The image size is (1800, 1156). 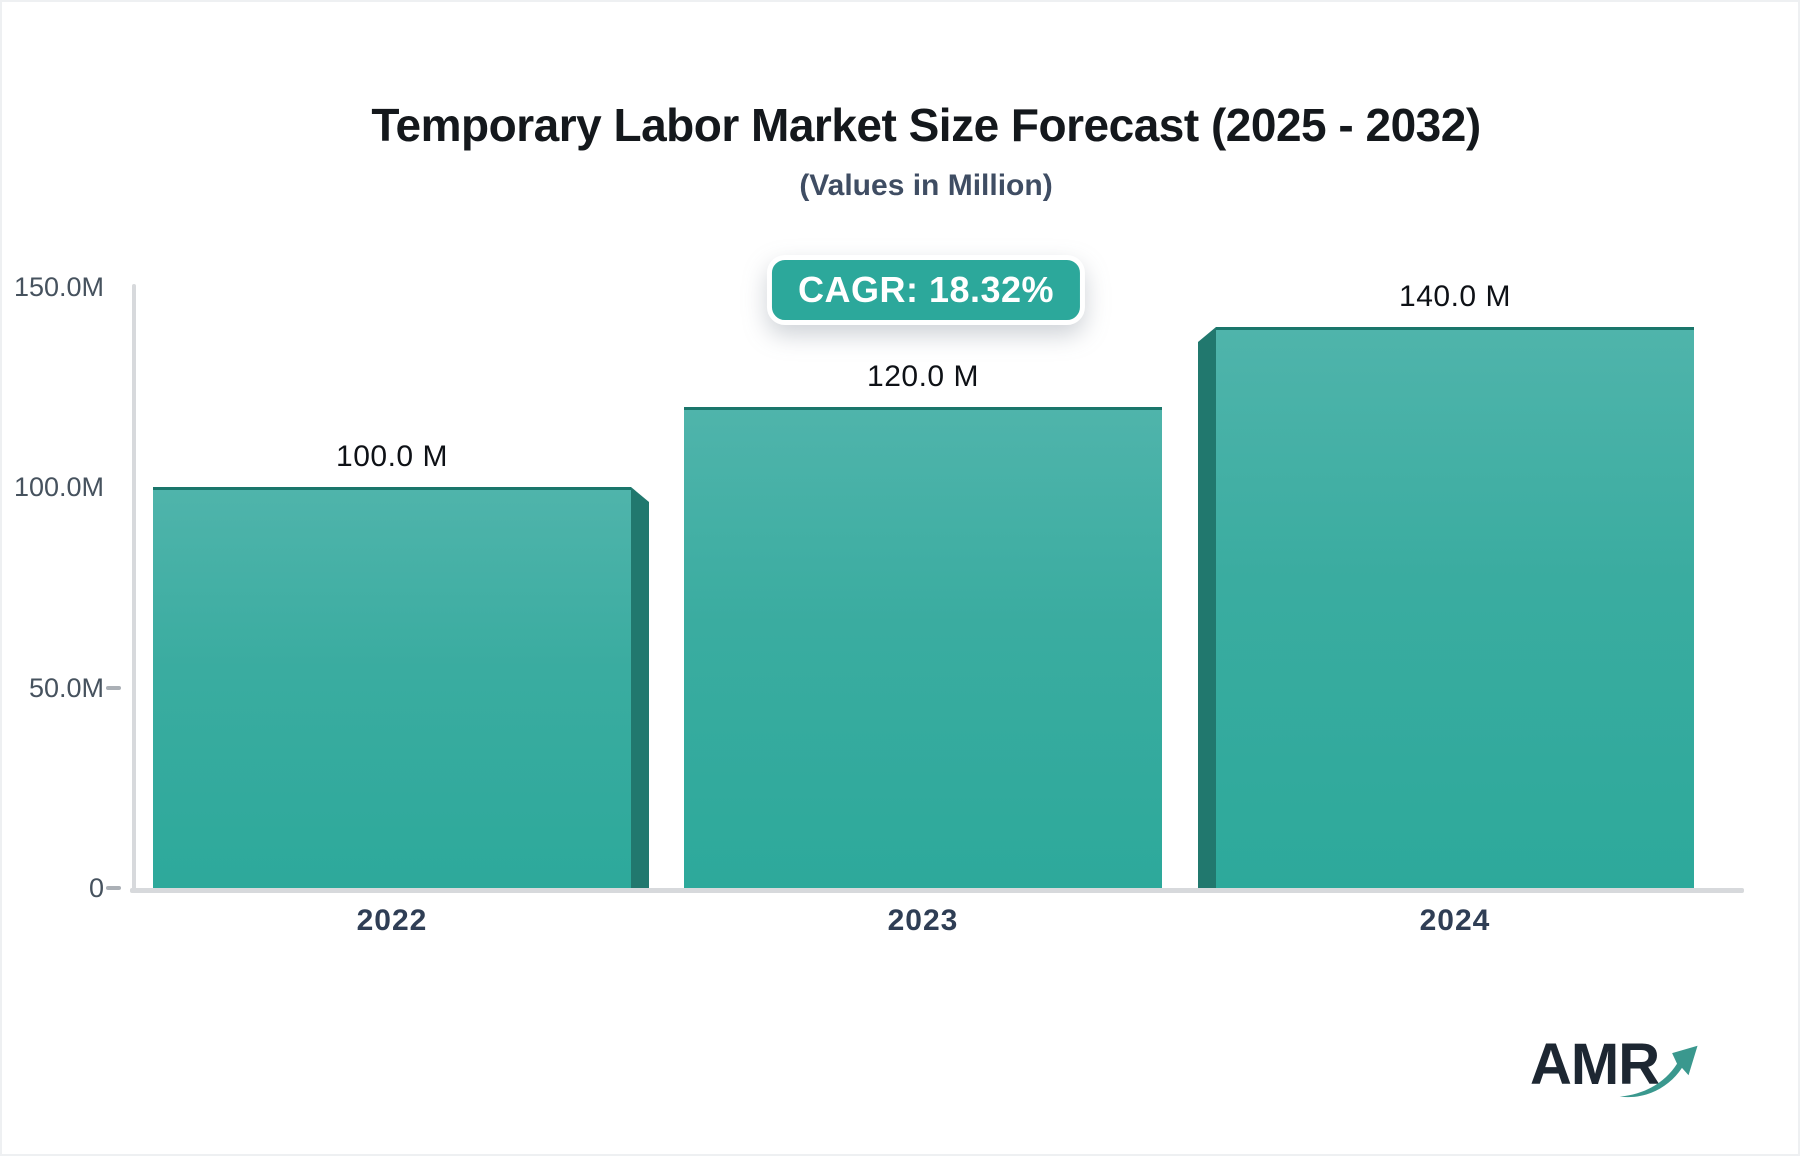 I want to click on cagr-badge-label: CAGR: 18.32%, so click(x=926, y=289).